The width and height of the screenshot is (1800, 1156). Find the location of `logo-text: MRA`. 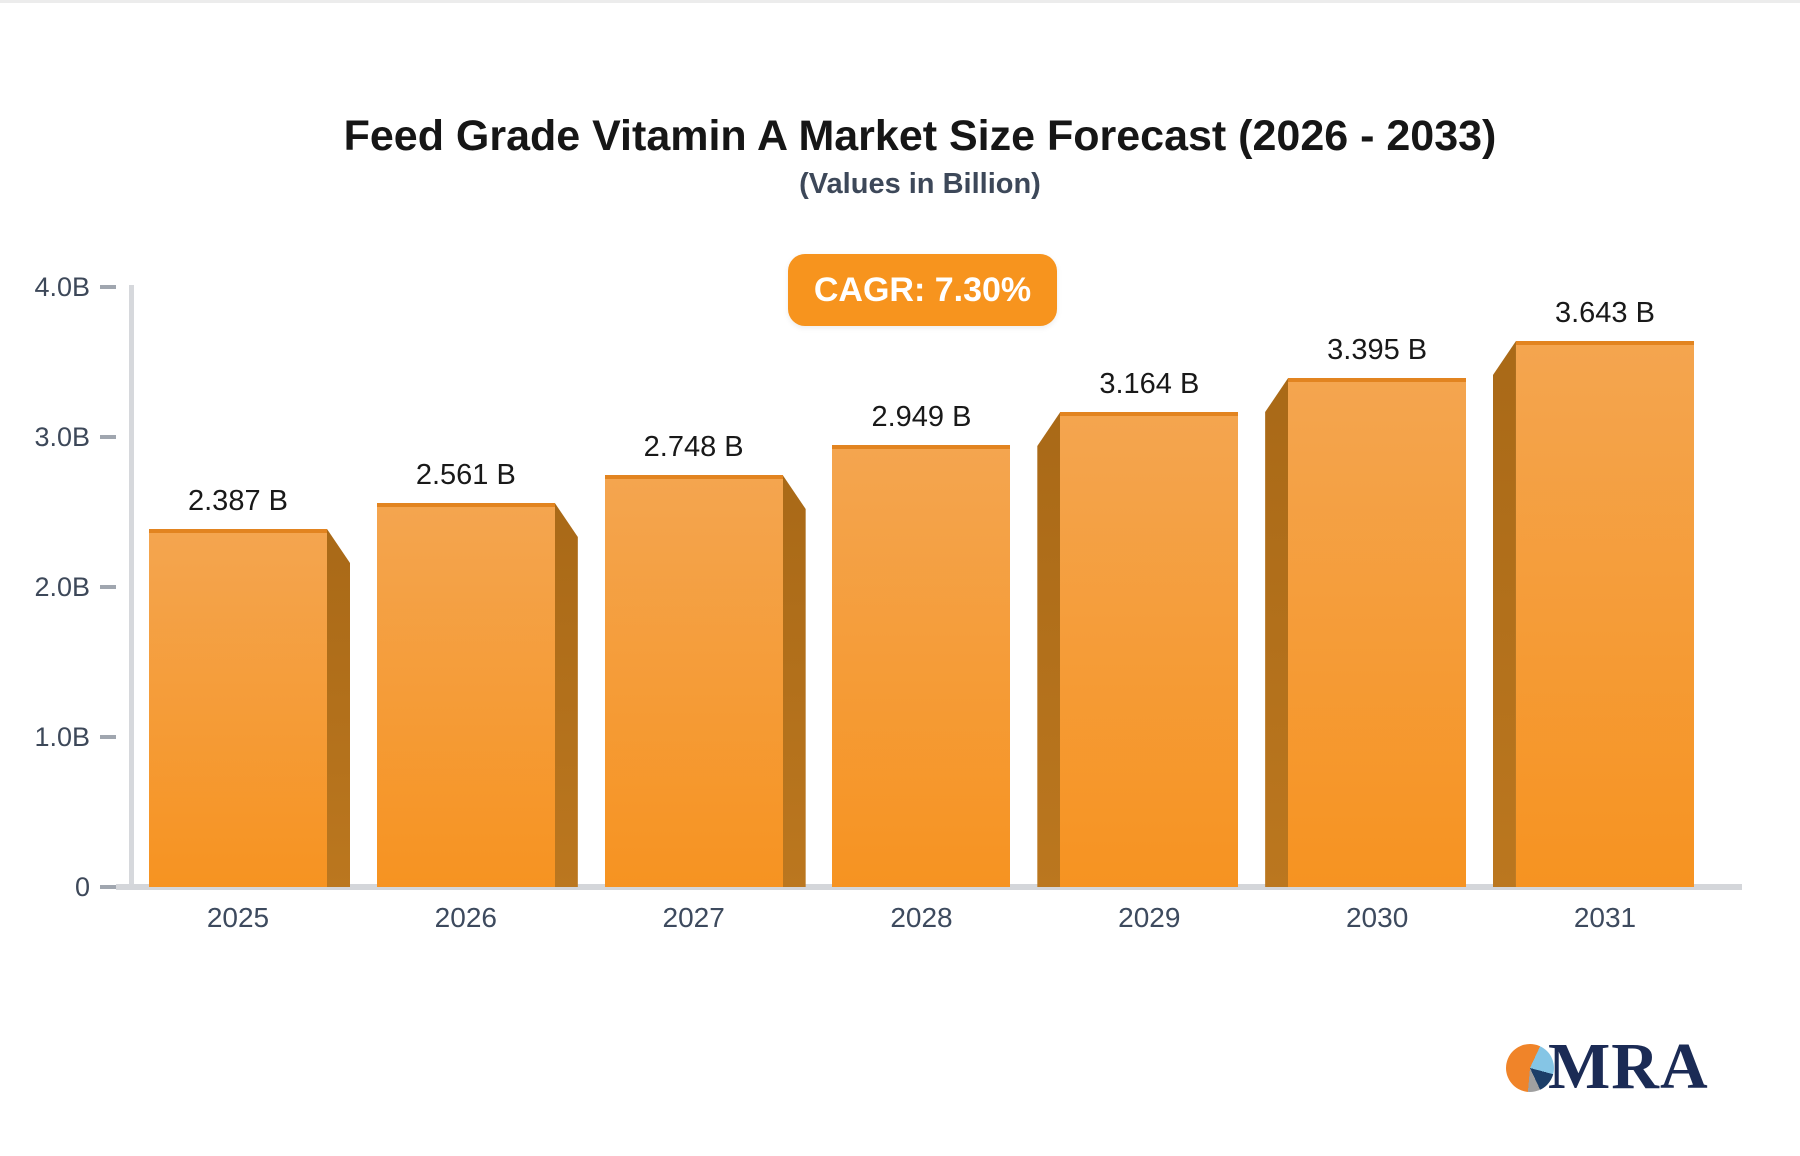

logo-text: MRA is located at coordinates (1628, 1066).